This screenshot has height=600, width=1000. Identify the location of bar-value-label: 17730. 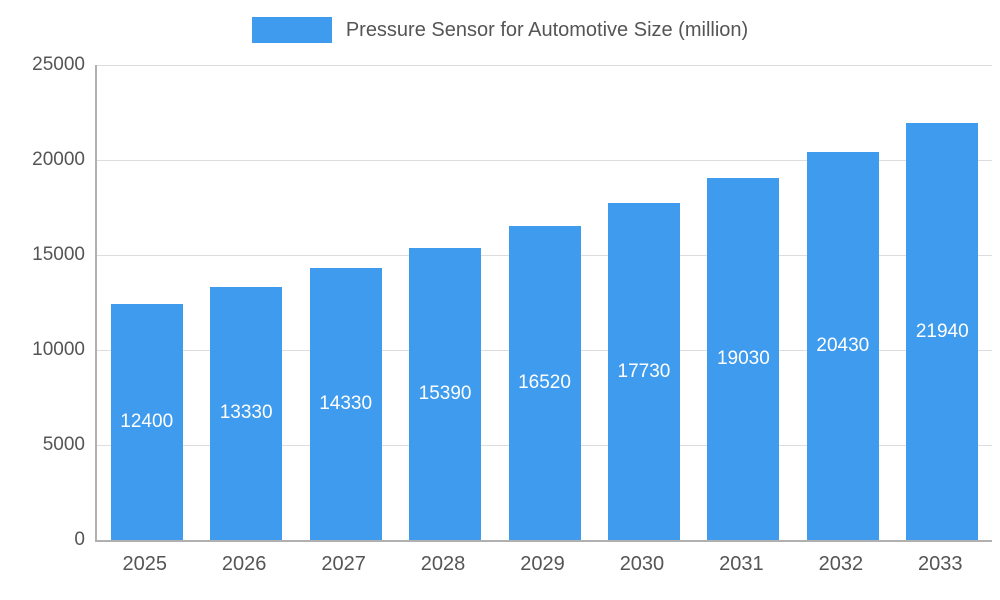
(644, 371).